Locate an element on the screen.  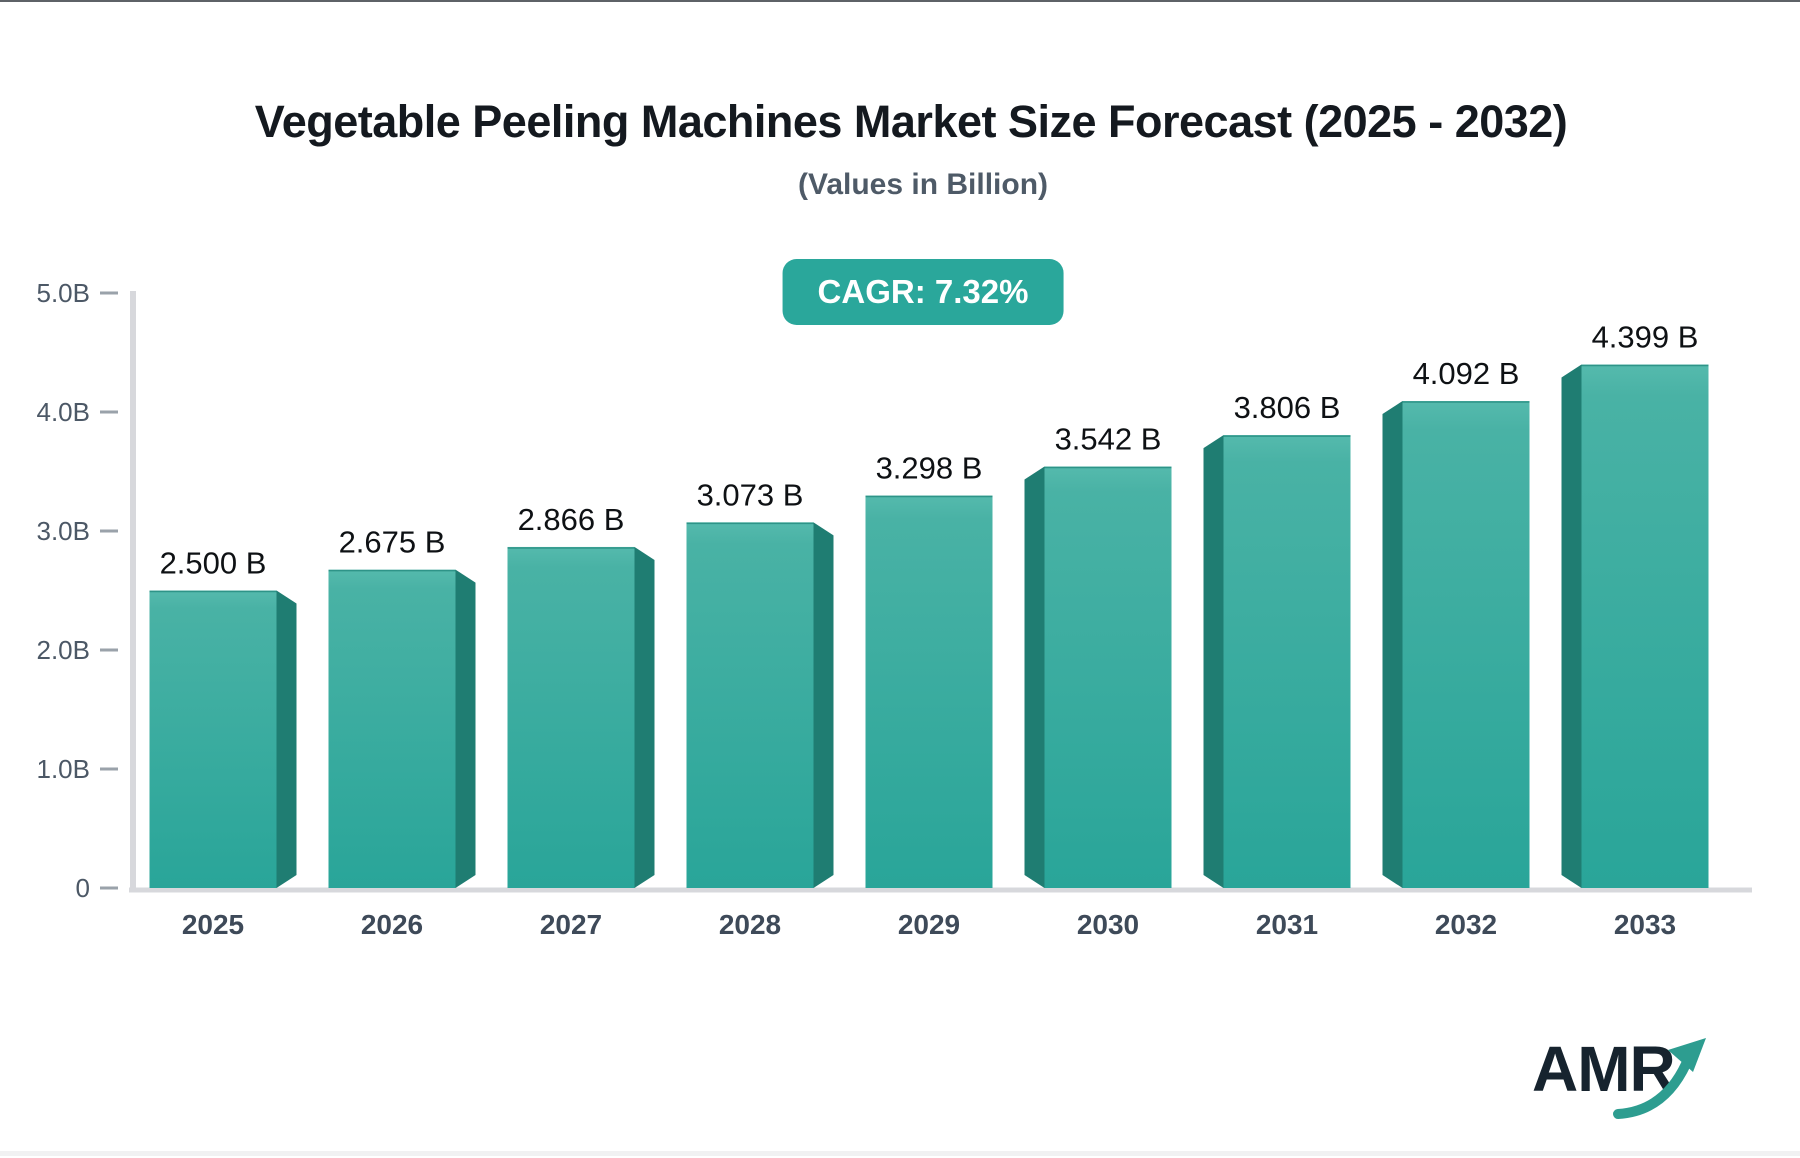
bar-group-2026: 2.675 B 2026 is located at coordinates (402, 732).